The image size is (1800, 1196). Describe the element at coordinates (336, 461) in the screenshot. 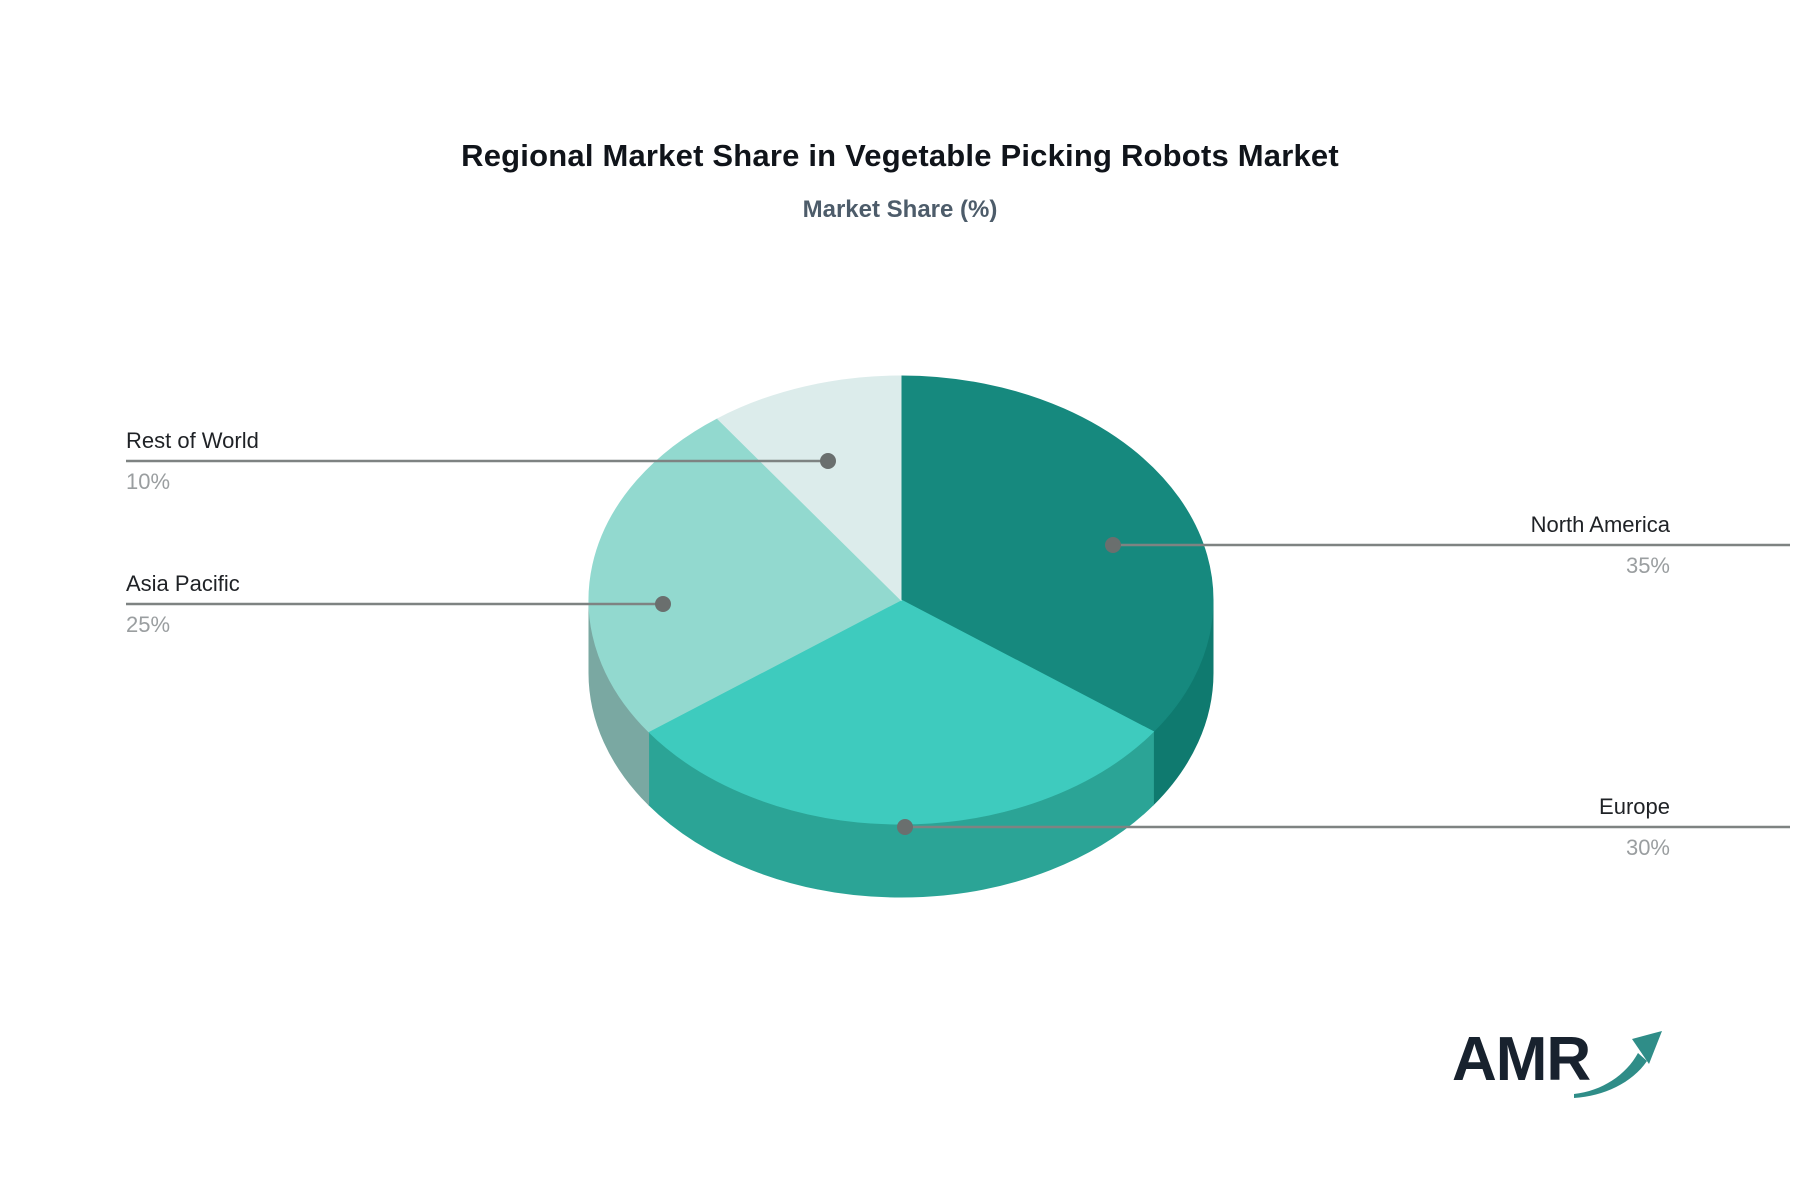

I see `label-rest-of-world: Rest of World 10%` at that location.